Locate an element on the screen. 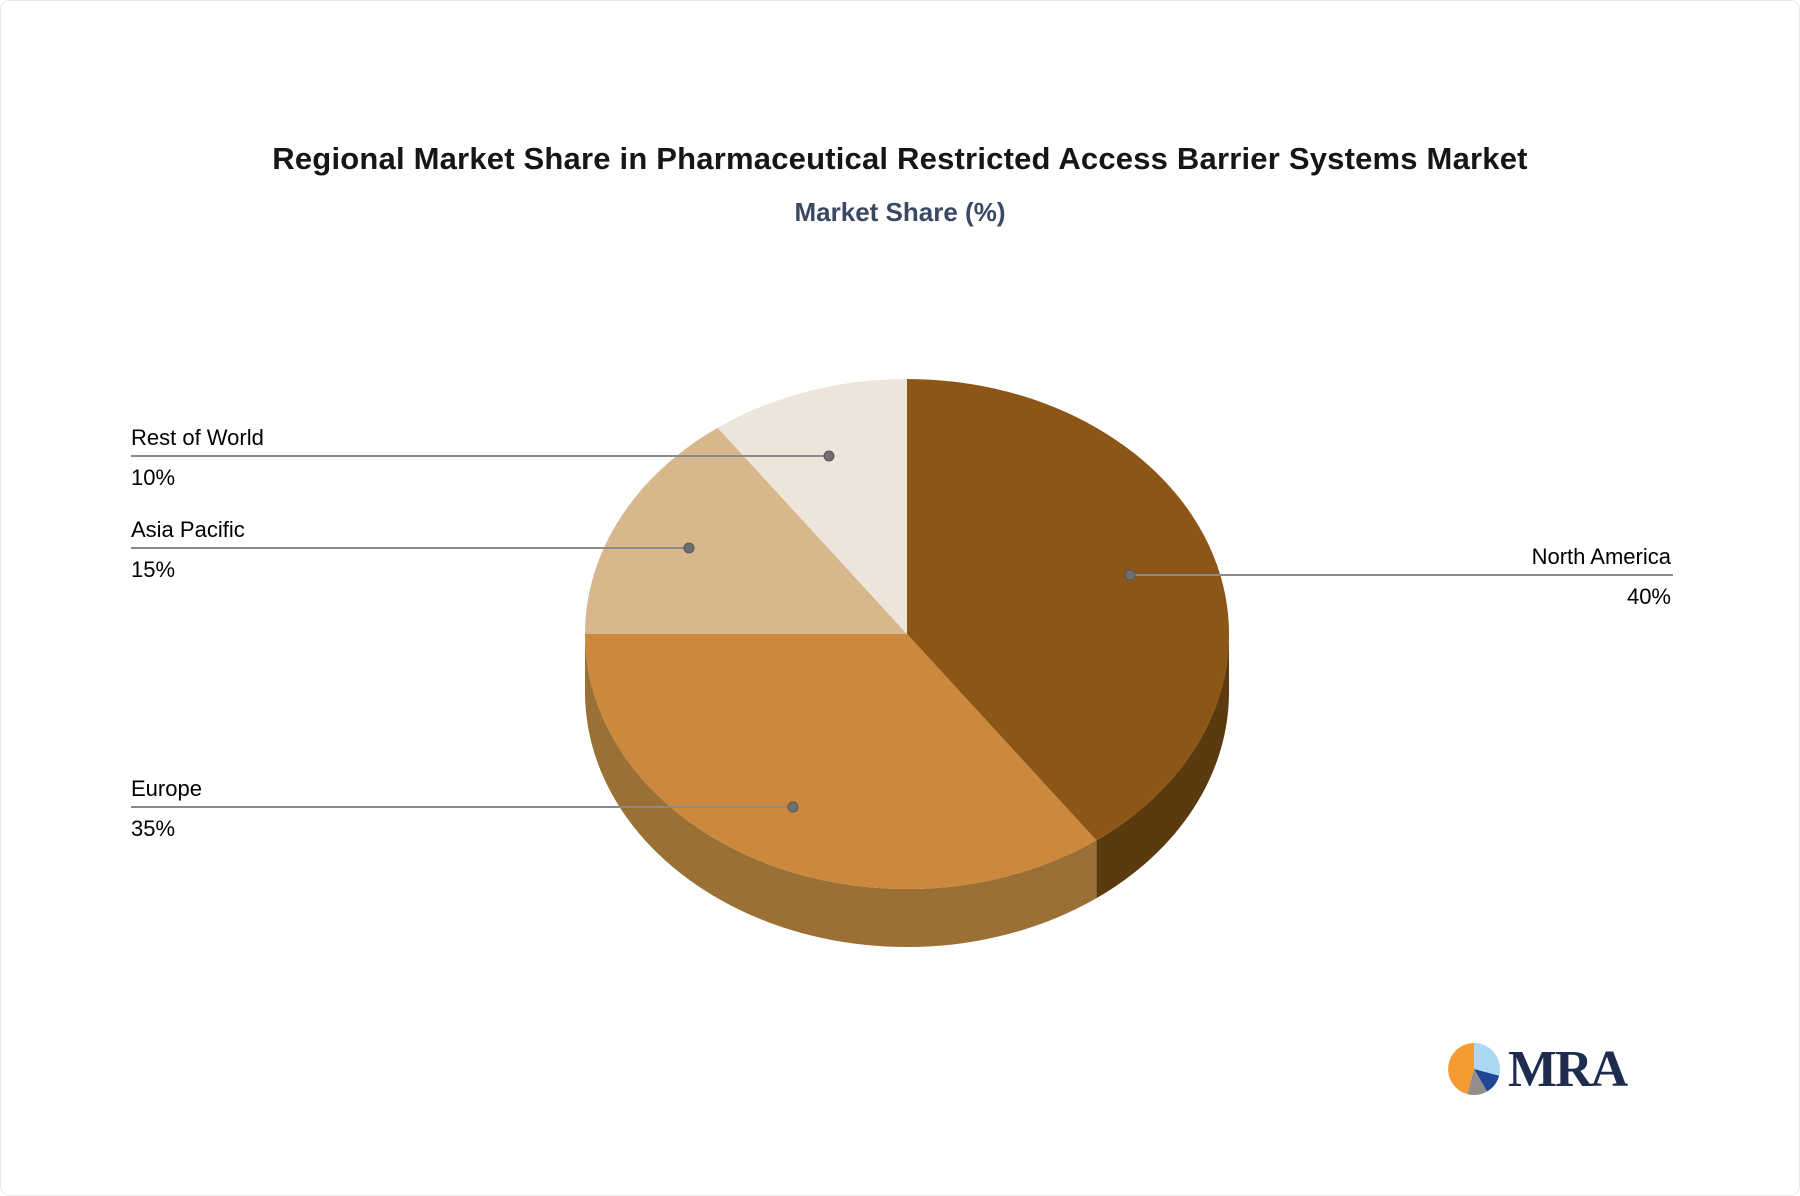  leader-dot-asia-pacific is located at coordinates (689, 548).